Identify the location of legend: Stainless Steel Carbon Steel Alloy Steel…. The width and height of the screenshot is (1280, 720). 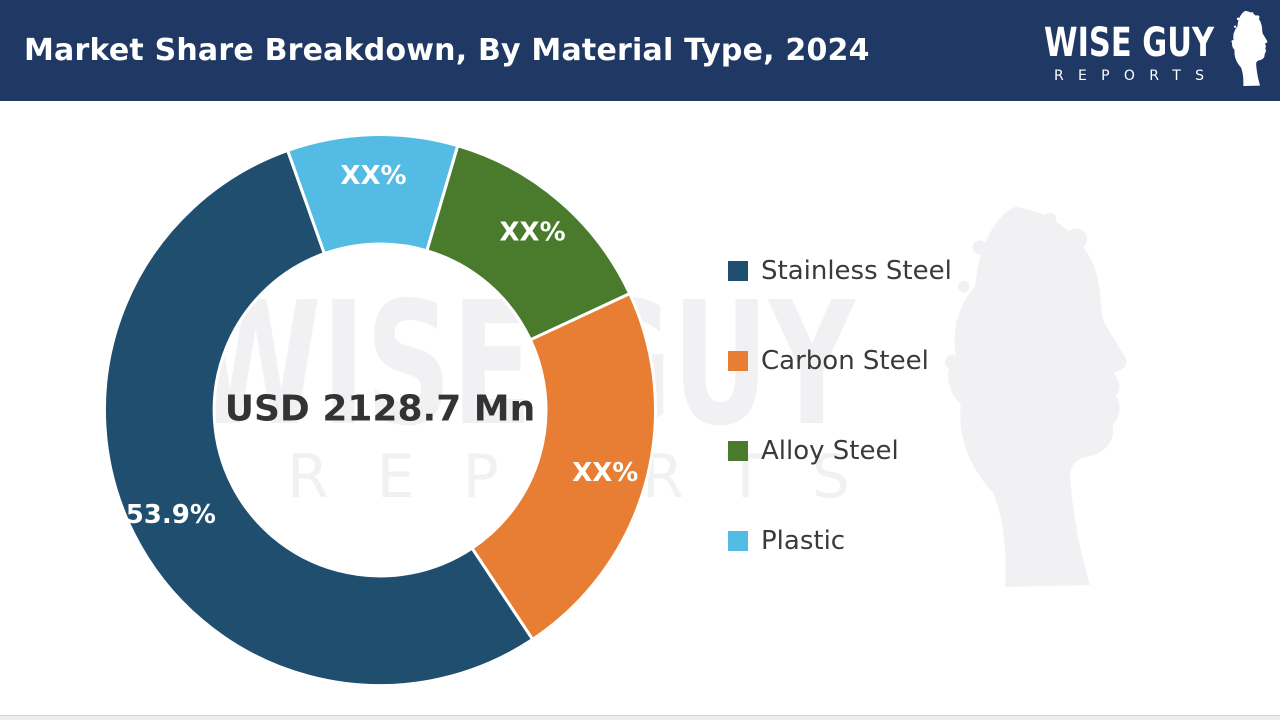
(840, 406).